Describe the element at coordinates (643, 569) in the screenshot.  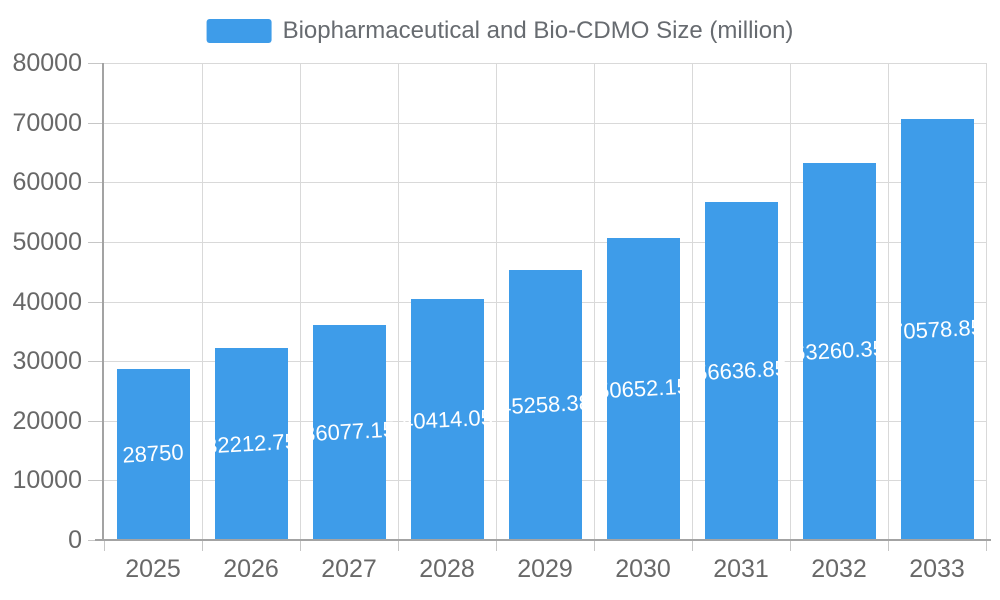
I see `x-axis-category-label: 2030` at that location.